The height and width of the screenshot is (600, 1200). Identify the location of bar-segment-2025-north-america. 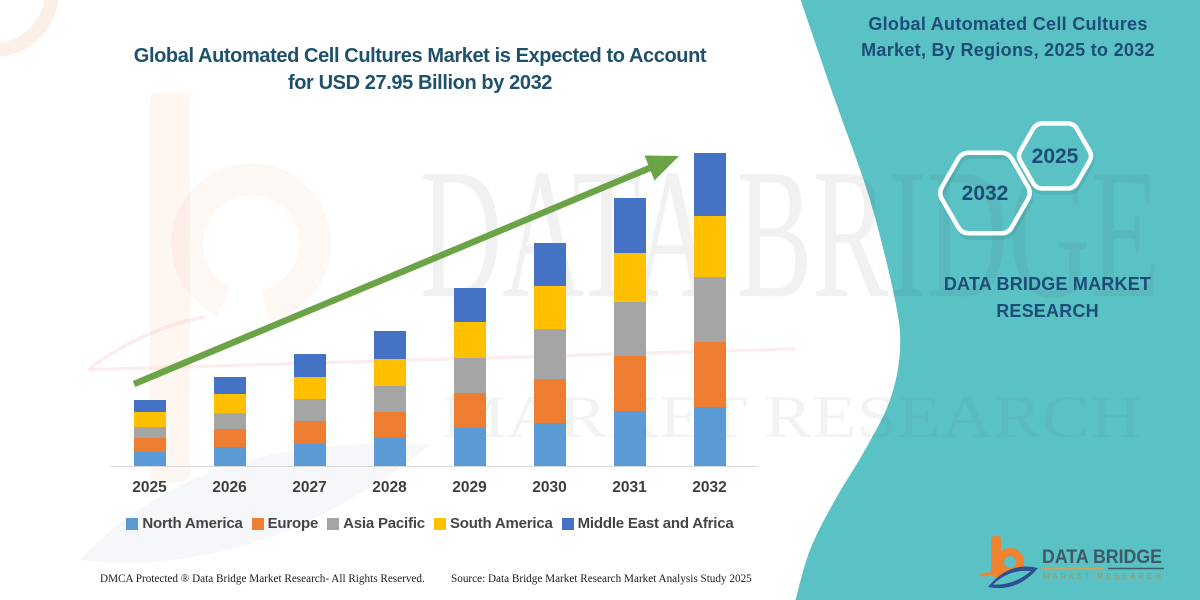
(149, 459).